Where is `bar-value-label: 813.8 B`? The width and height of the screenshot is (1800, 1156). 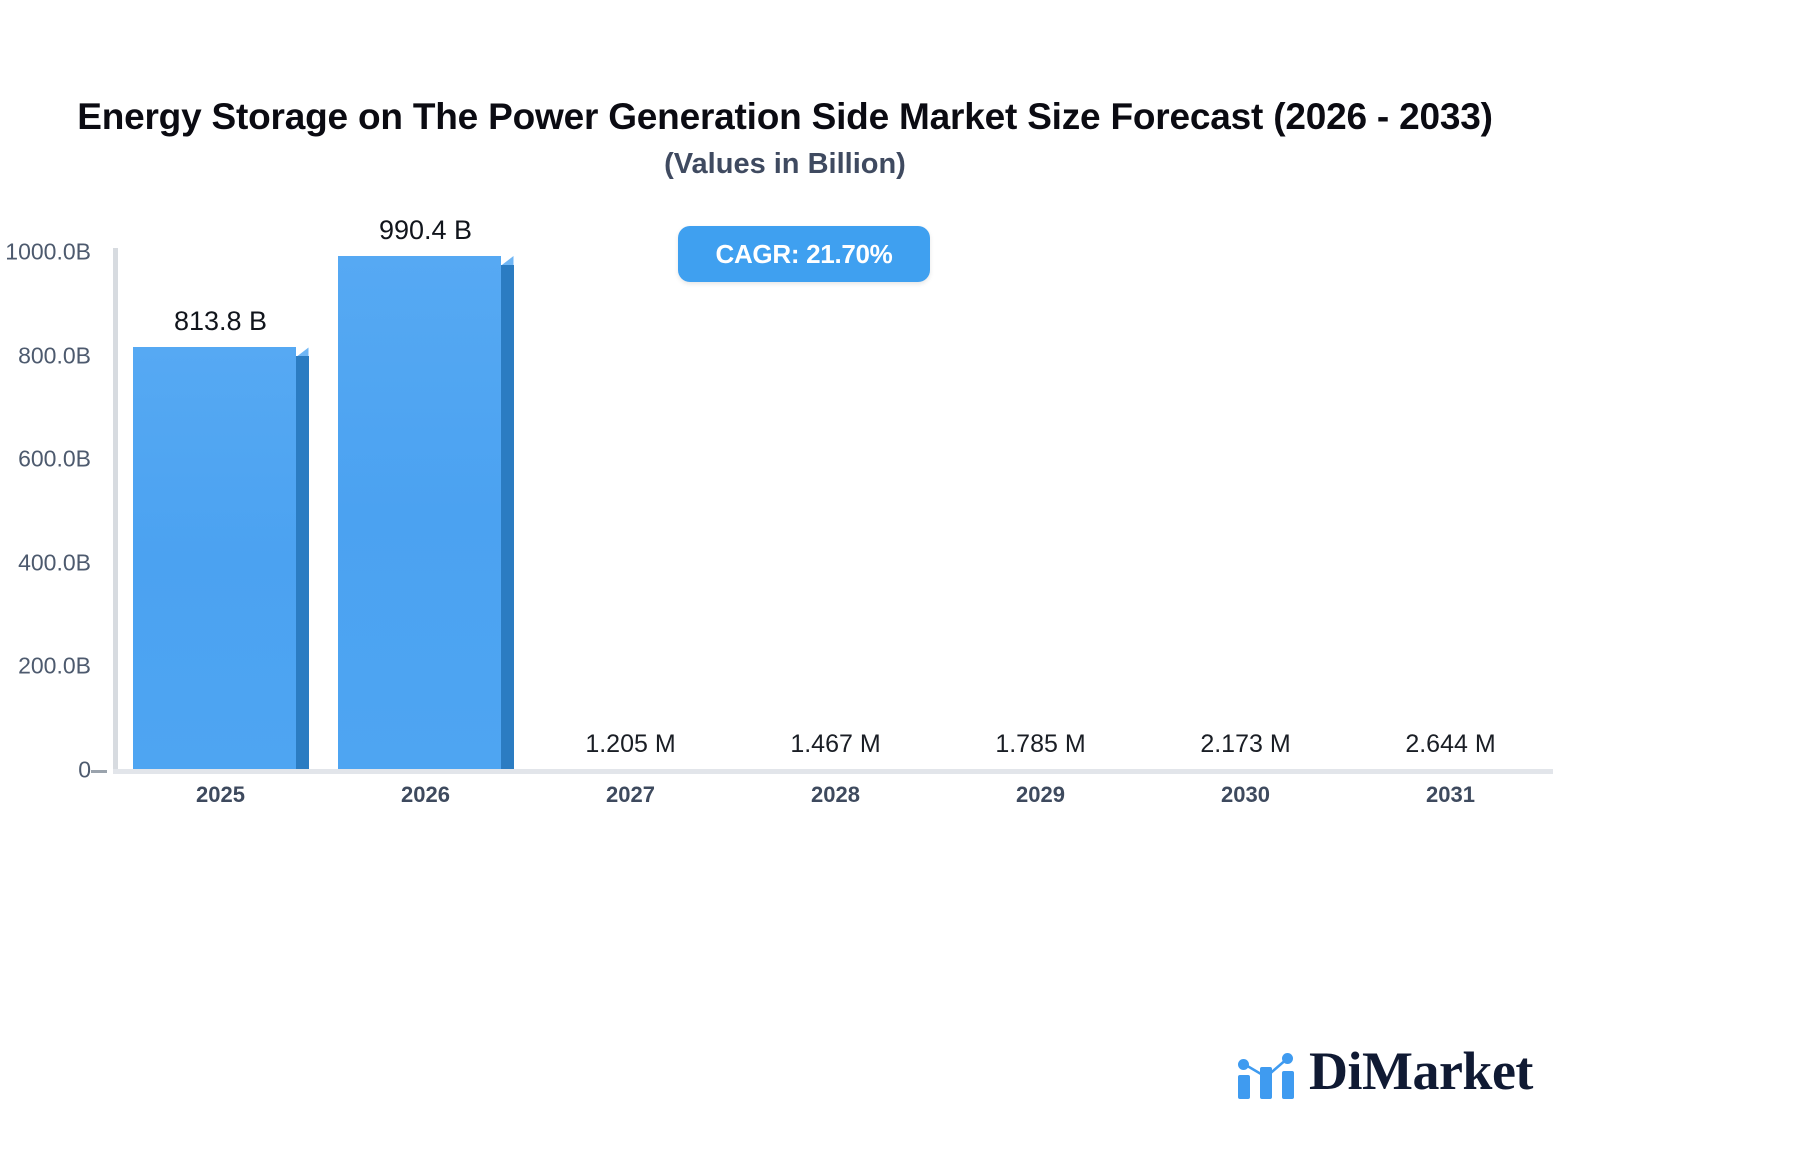
bar-value-label: 813.8 B is located at coordinates (220, 321).